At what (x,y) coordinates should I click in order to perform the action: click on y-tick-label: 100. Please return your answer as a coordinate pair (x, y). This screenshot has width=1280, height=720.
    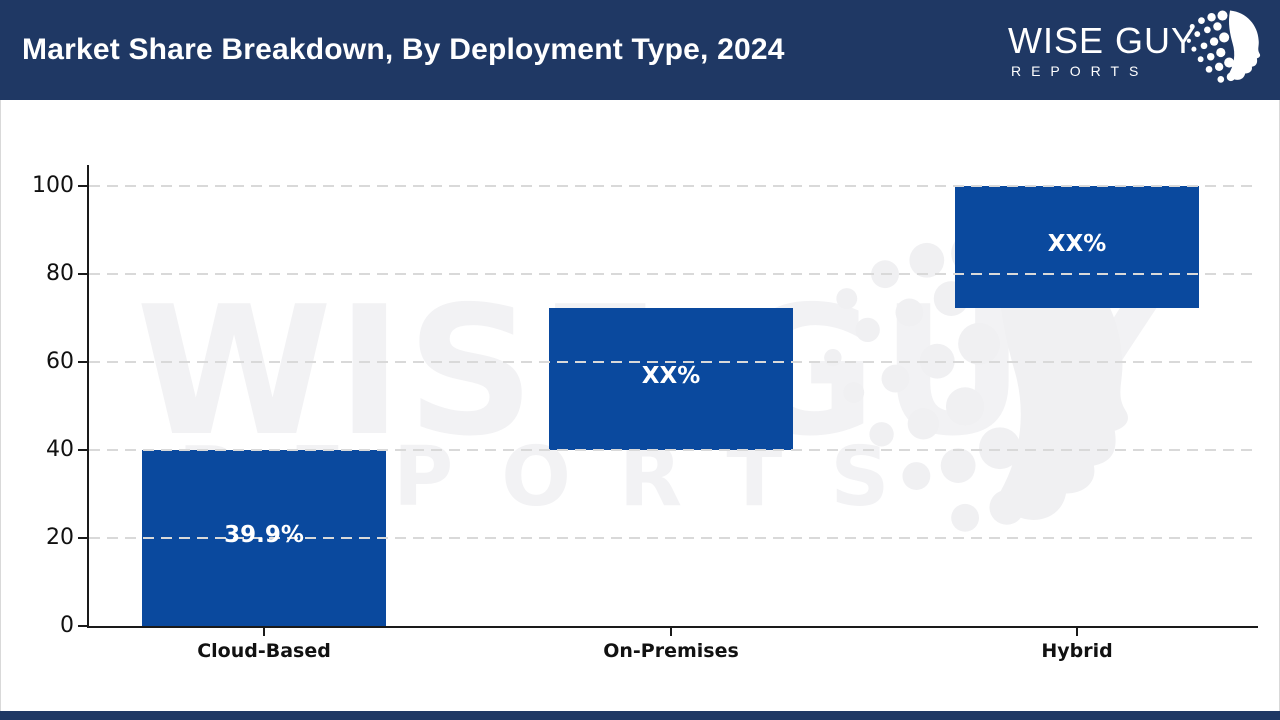
    Looking at the image, I should click on (53, 185).